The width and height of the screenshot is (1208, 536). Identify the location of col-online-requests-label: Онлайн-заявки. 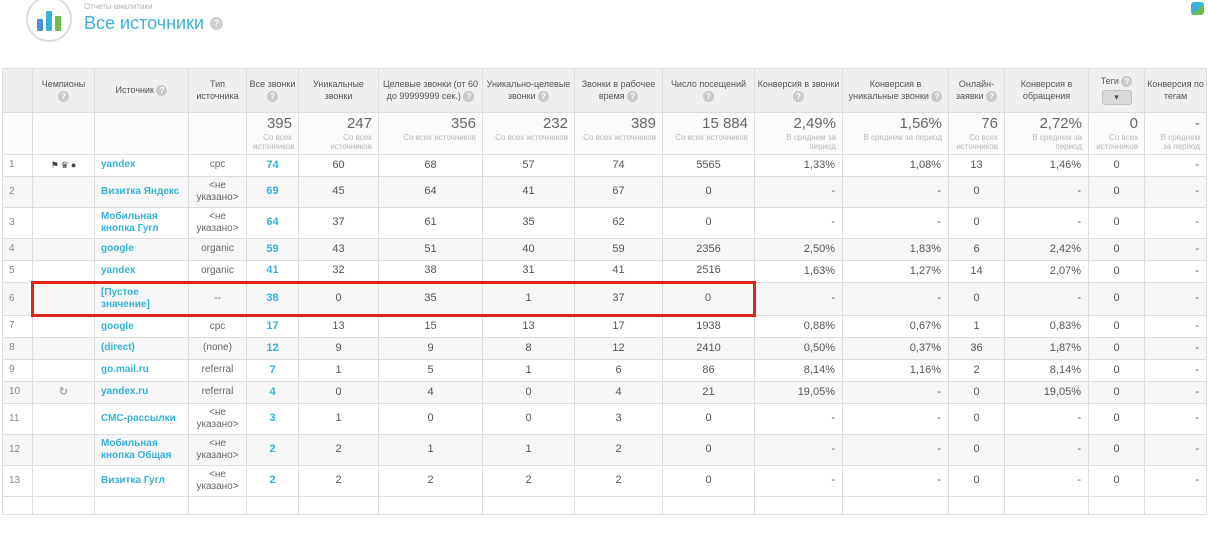
(975, 90).